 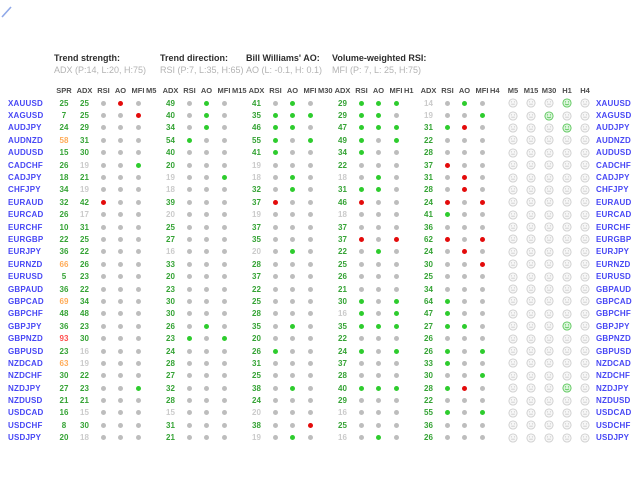 I want to click on pair-label: USDCAD, so click(x=26, y=413).